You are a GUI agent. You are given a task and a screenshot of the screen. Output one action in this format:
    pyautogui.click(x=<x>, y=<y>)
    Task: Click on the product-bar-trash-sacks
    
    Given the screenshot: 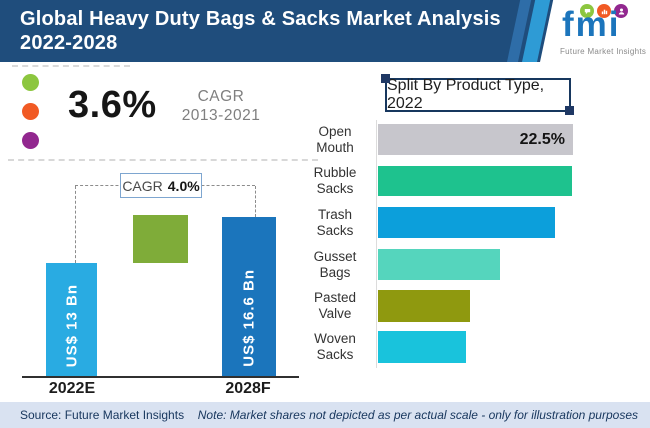 What is the action you would take?
    pyautogui.click(x=466, y=222)
    